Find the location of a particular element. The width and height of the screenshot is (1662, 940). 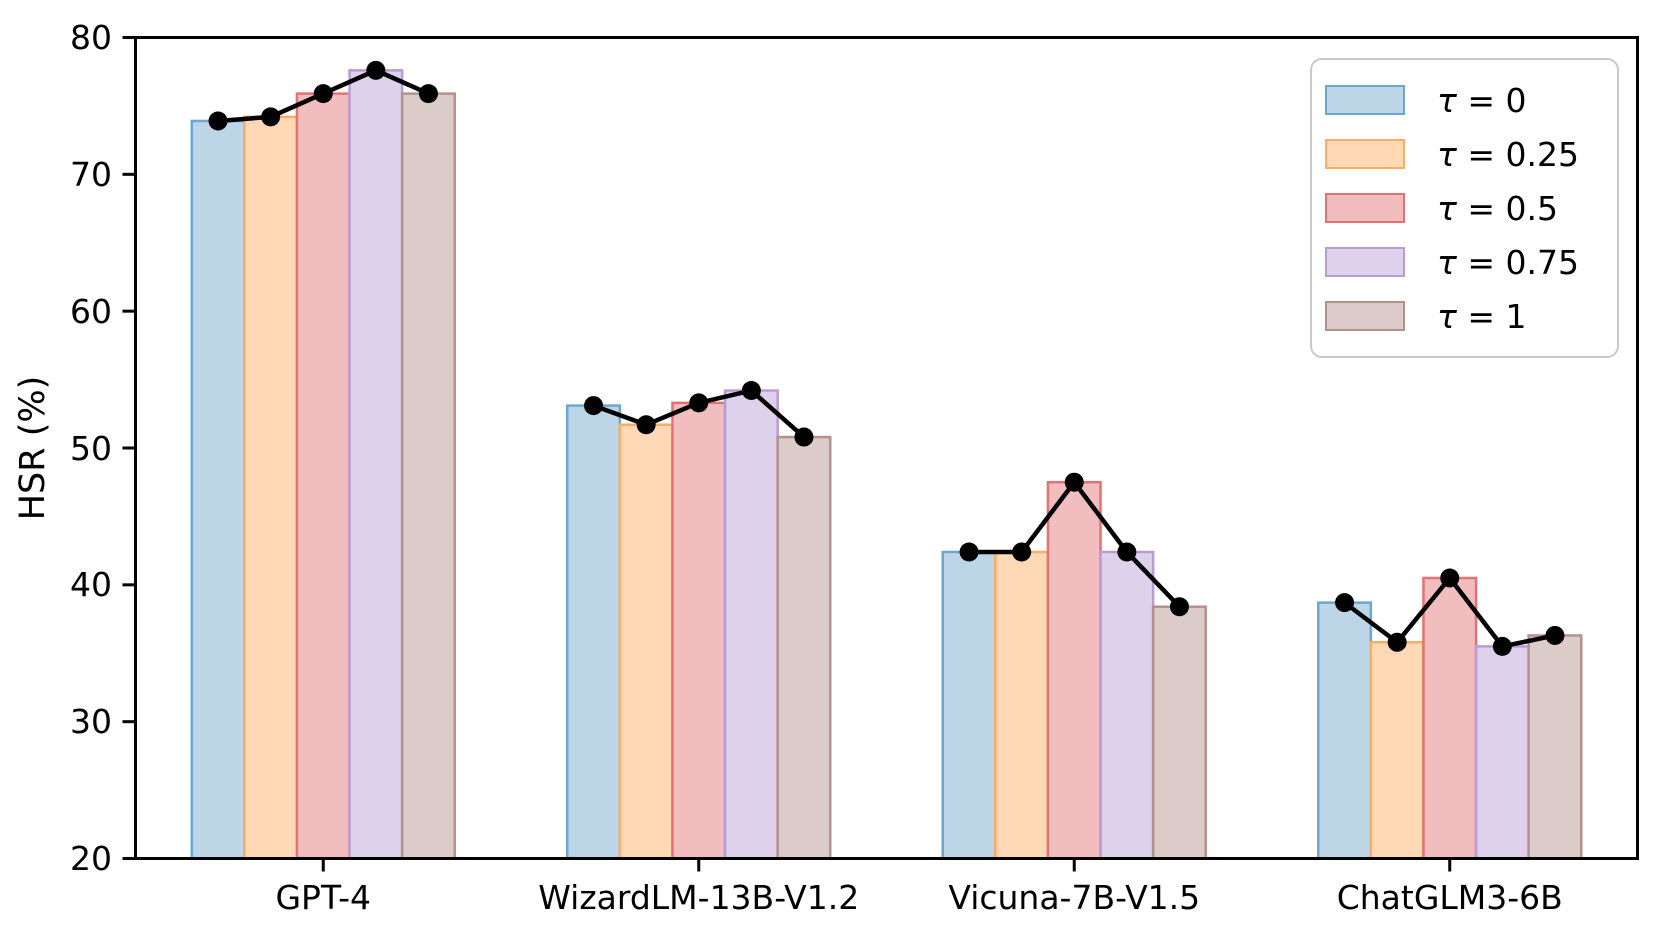

legend-item: τ = 0 is located at coordinates (1461, 100).